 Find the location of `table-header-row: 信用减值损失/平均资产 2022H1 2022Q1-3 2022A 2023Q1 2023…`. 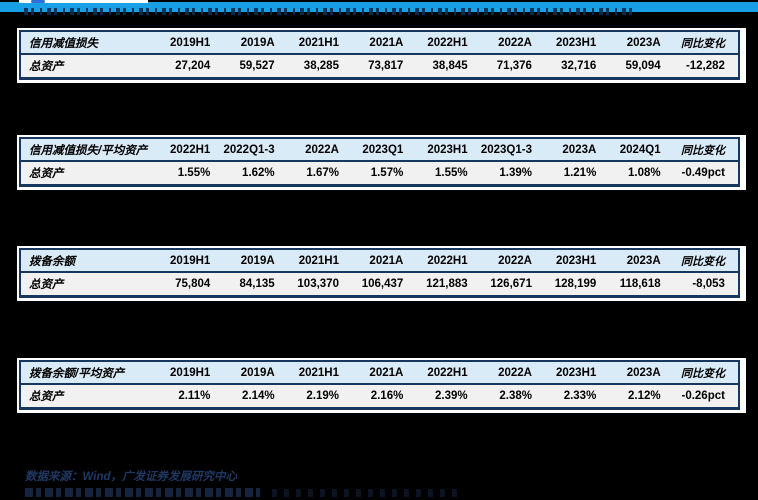

table-header-row: 信用减值损失/平均资产 2022H1 2022Q1-3 2022A 2023Q1 2023… is located at coordinates (379, 150).